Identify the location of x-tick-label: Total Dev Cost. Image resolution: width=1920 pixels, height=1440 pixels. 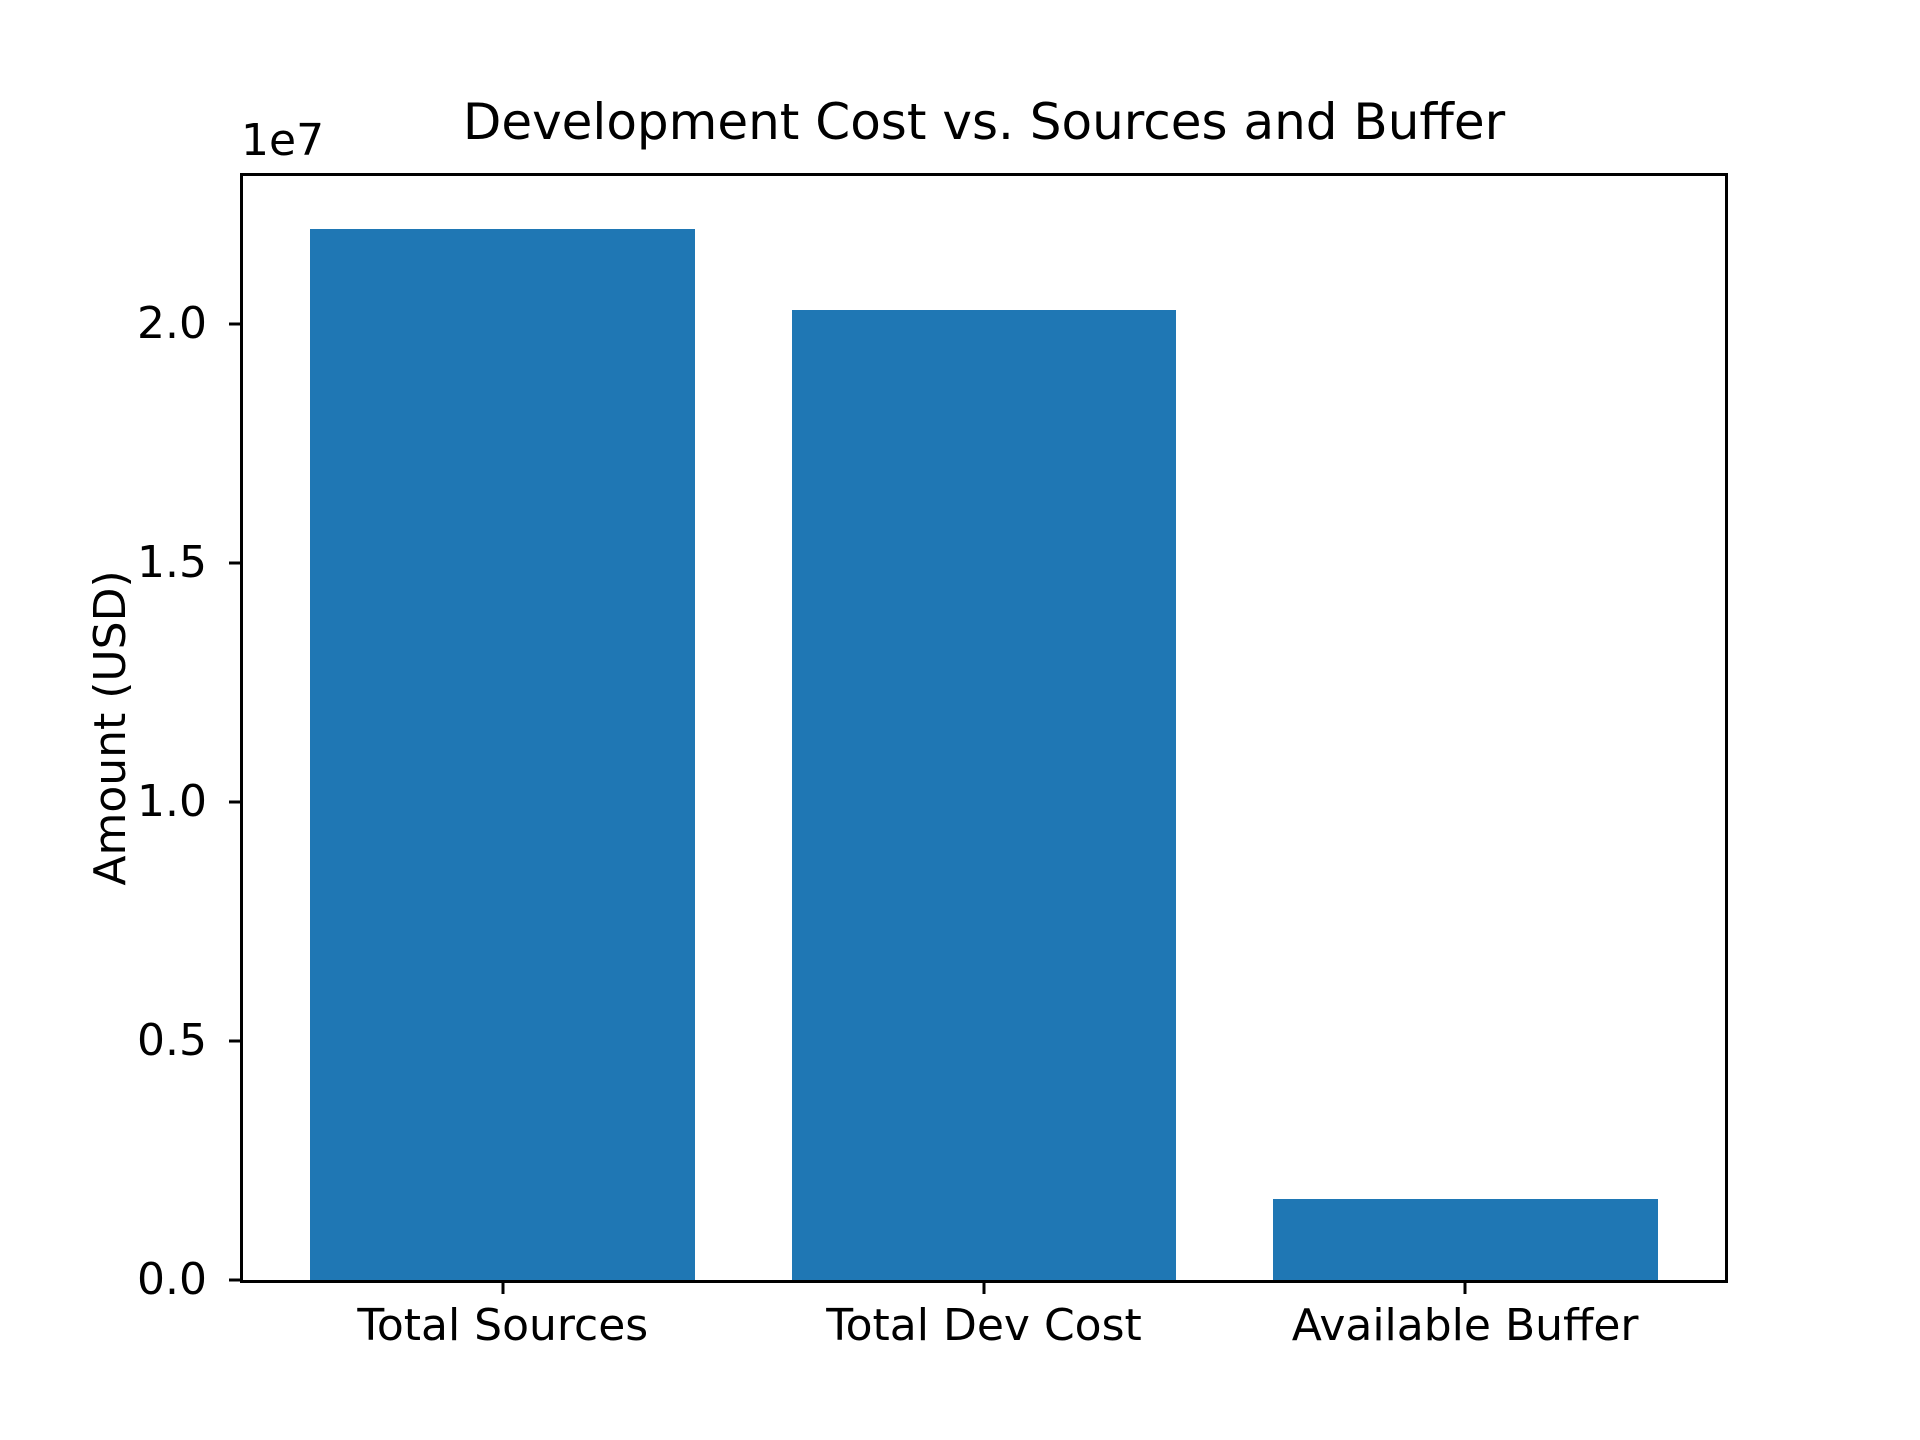
(984, 1325).